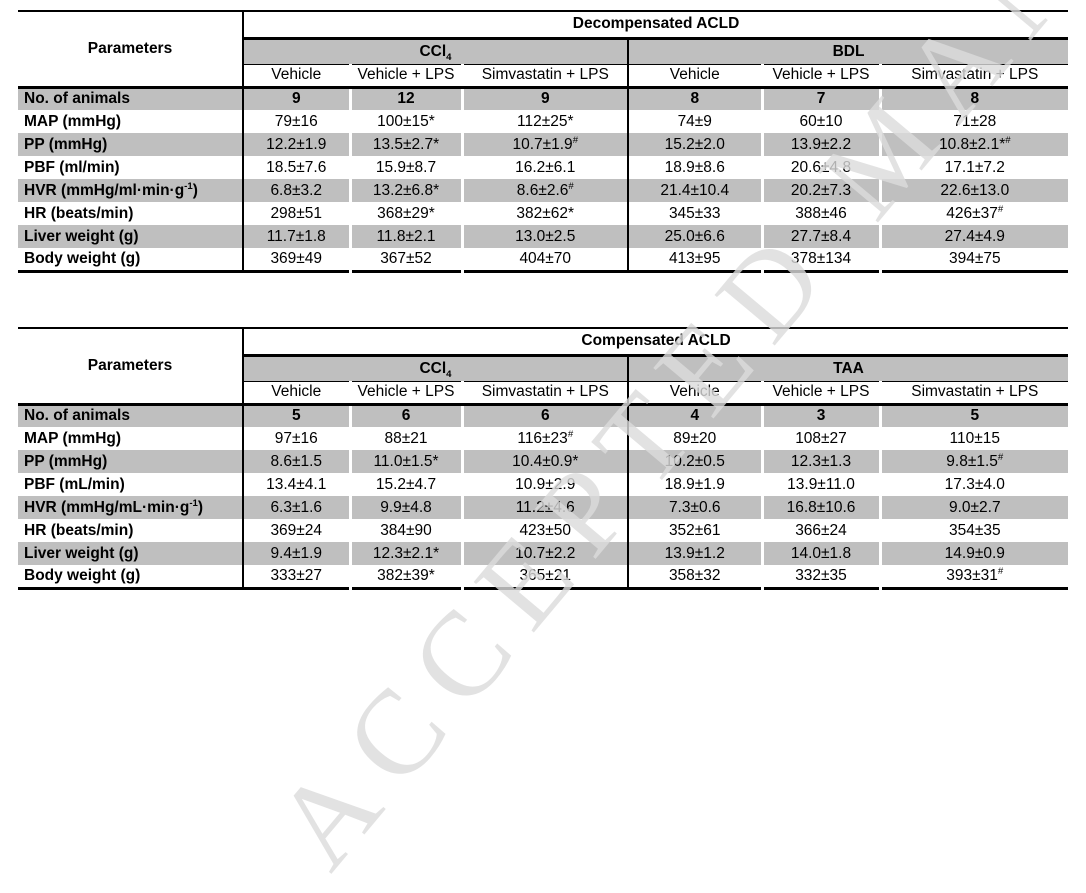  What do you see at coordinates (974, 530) in the screenshot?
I see `value-cell: 354±35` at bounding box center [974, 530].